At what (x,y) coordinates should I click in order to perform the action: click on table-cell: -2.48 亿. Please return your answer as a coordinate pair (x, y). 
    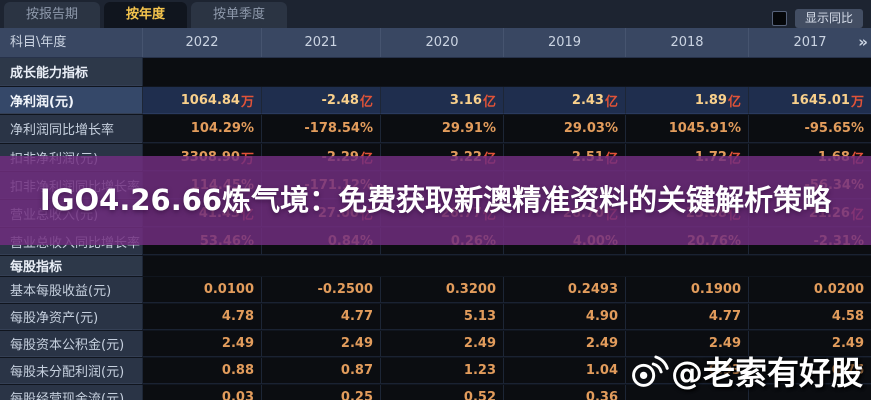
    Looking at the image, I should click on (320, 100).